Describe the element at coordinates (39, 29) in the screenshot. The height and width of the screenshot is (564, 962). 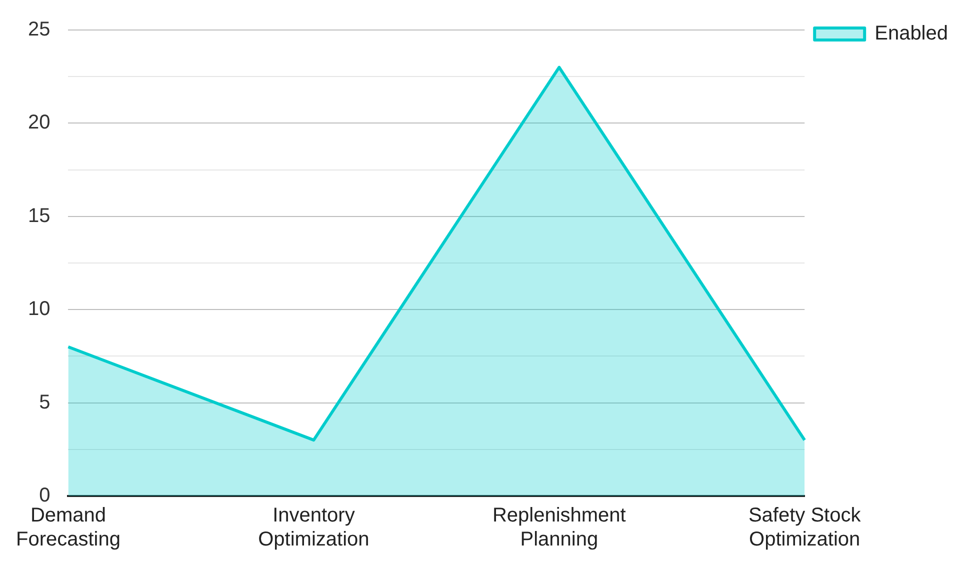
I see `y-tick-label: 25` at that location.